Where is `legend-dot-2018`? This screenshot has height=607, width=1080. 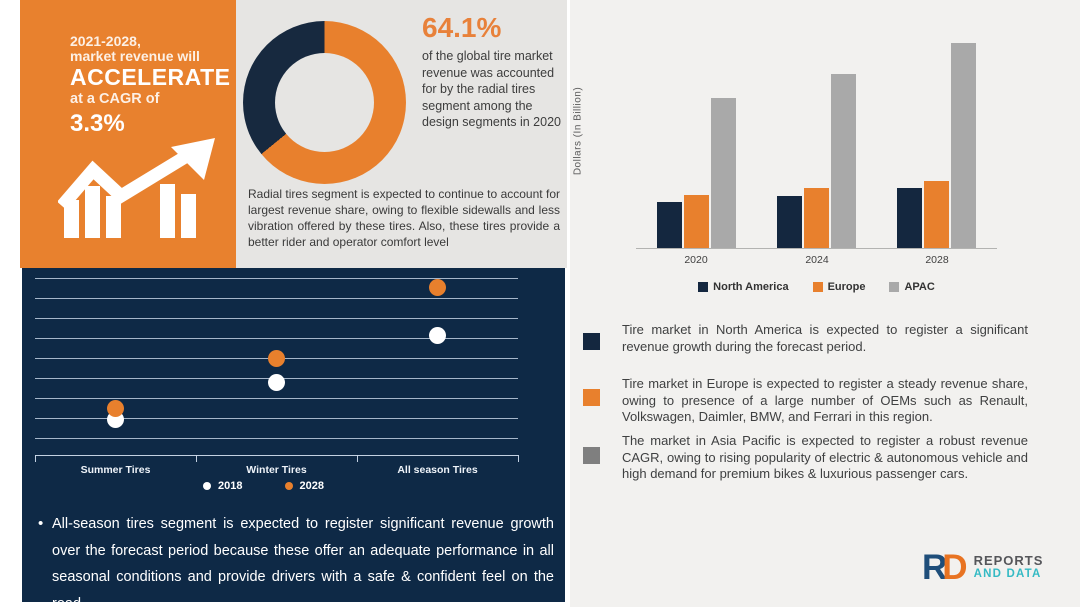 legend-dot-2018 is located at coordinates (207, 486).